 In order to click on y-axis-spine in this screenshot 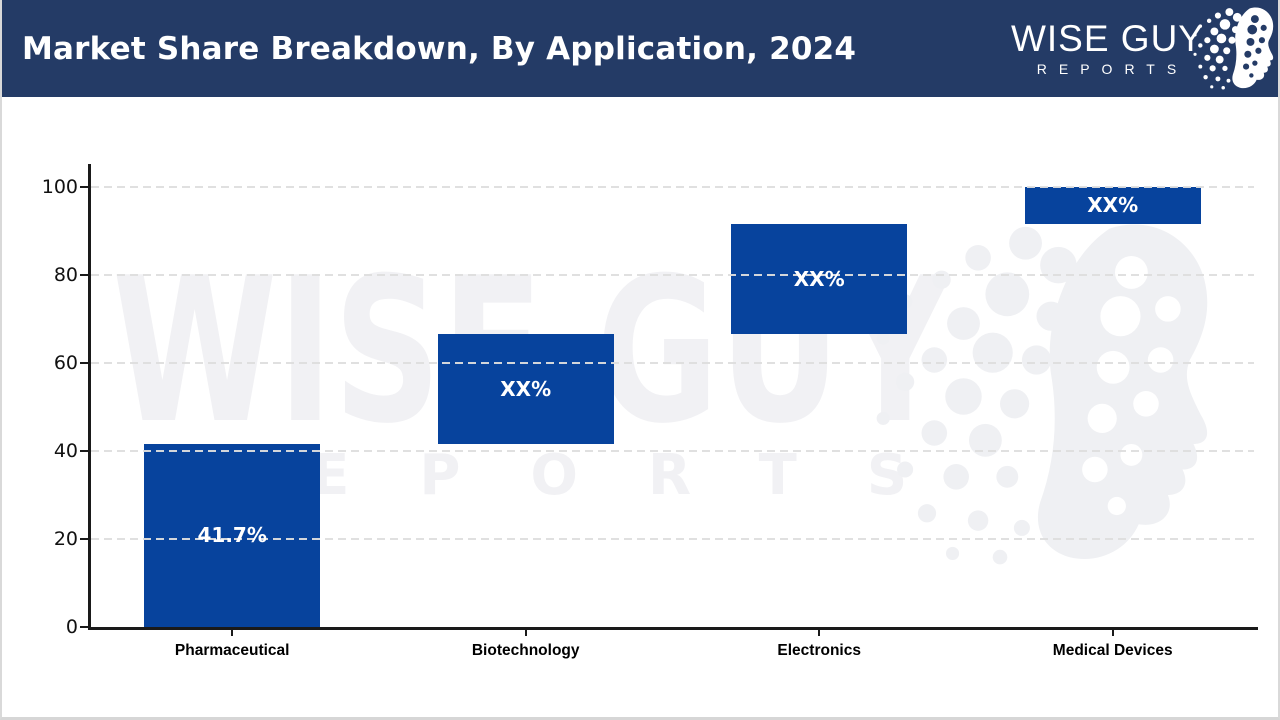, I will do `click(89, 397)`.